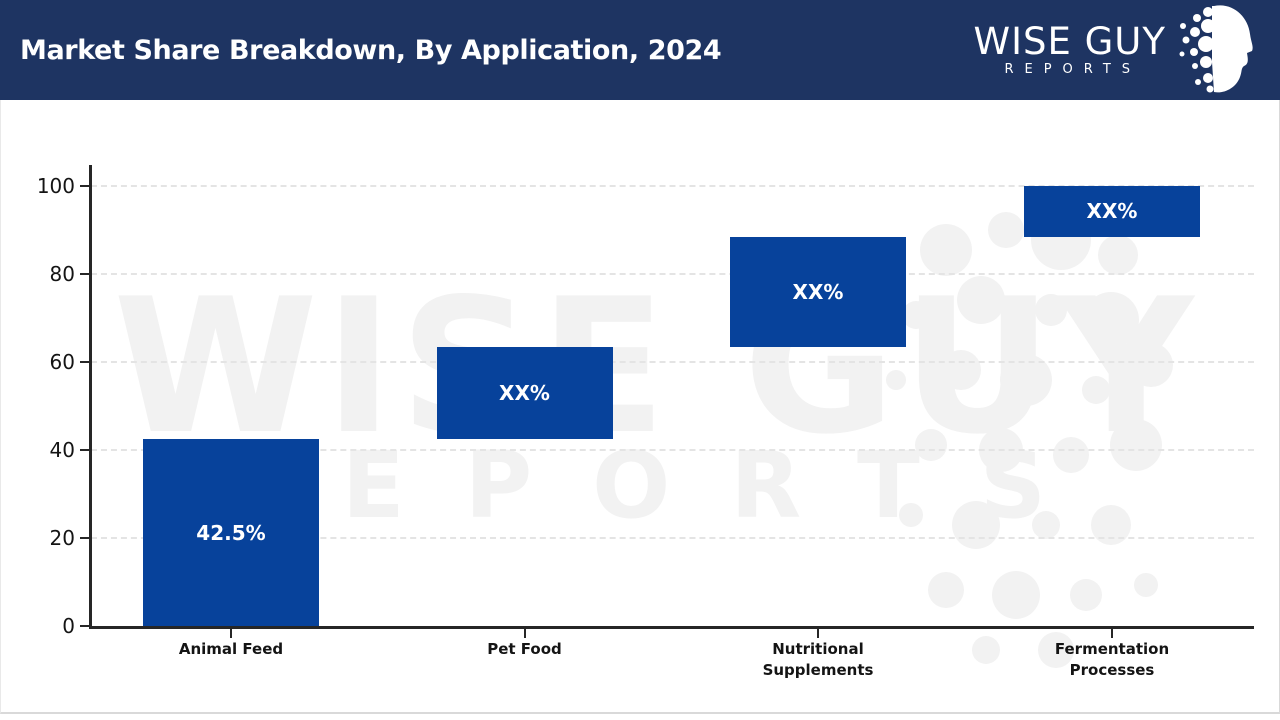 The width and height of the screenshot is (1280, 720). I want to click on category-label: Fermentation Processes, so click(1112, 659).